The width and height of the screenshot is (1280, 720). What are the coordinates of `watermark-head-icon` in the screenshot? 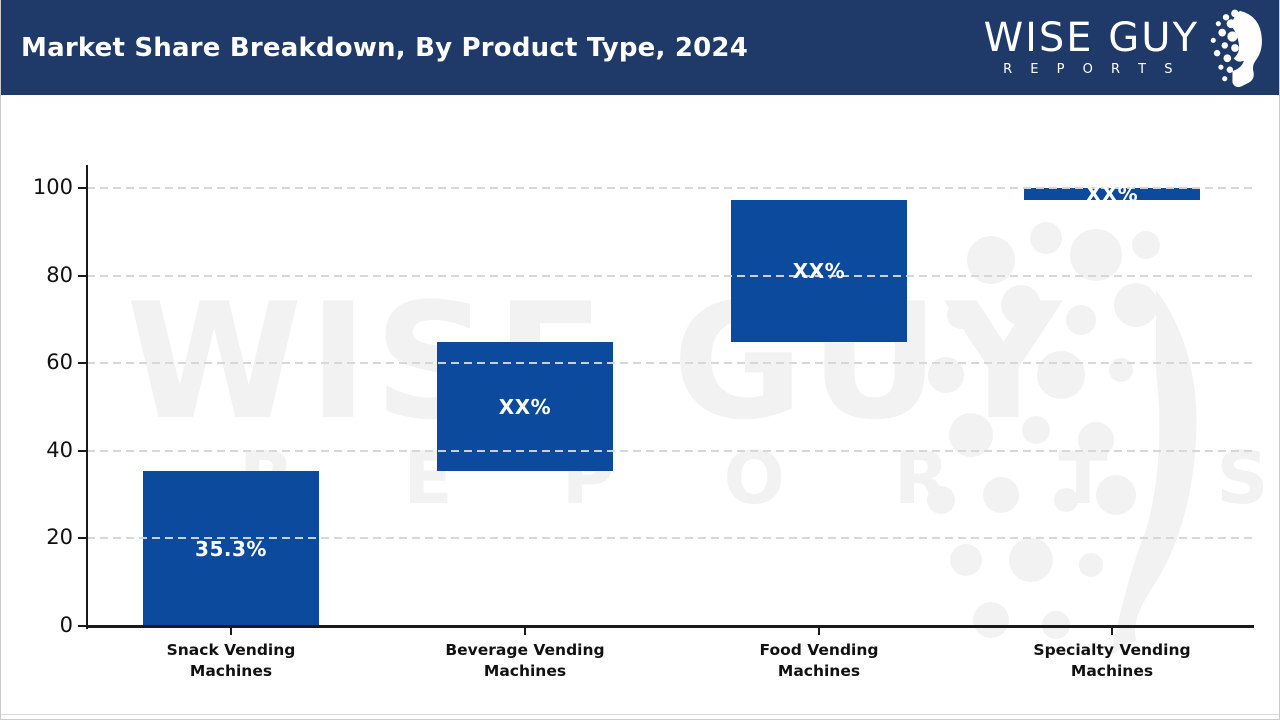 It's located at (1062, 438).